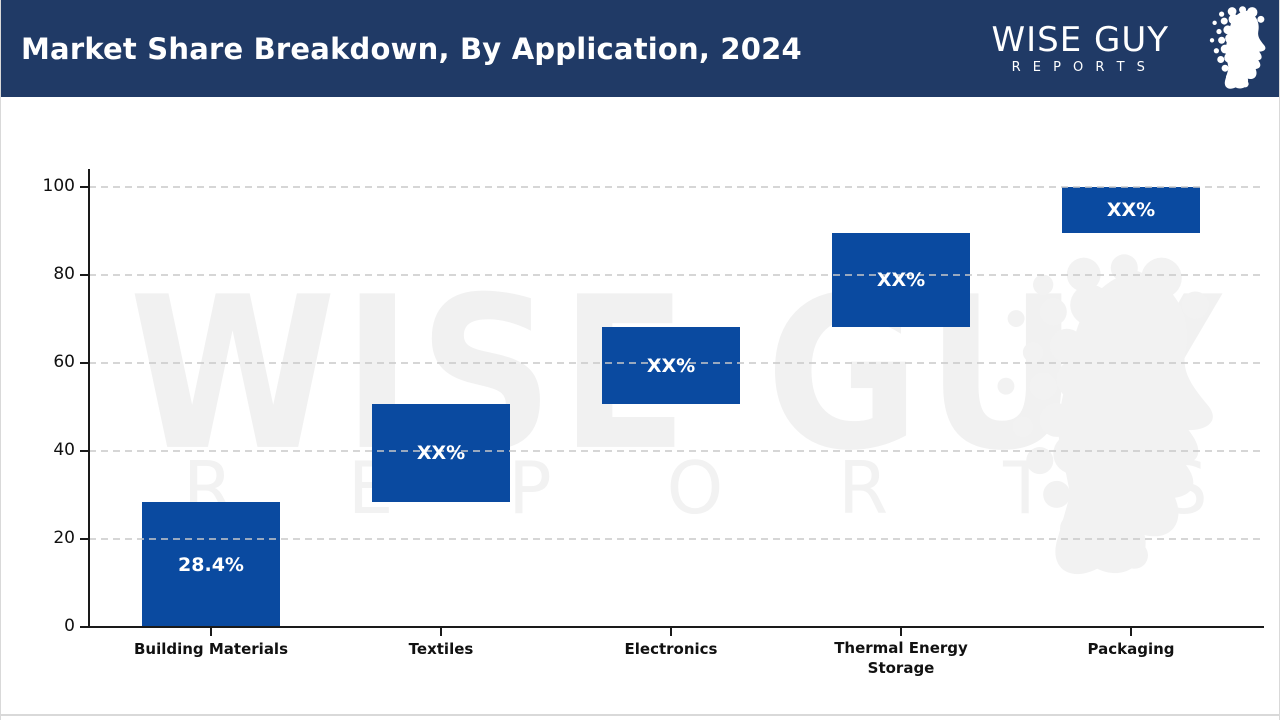 The image size is (1280, 720). I want to click on bar-textiles, so click(441, 453).